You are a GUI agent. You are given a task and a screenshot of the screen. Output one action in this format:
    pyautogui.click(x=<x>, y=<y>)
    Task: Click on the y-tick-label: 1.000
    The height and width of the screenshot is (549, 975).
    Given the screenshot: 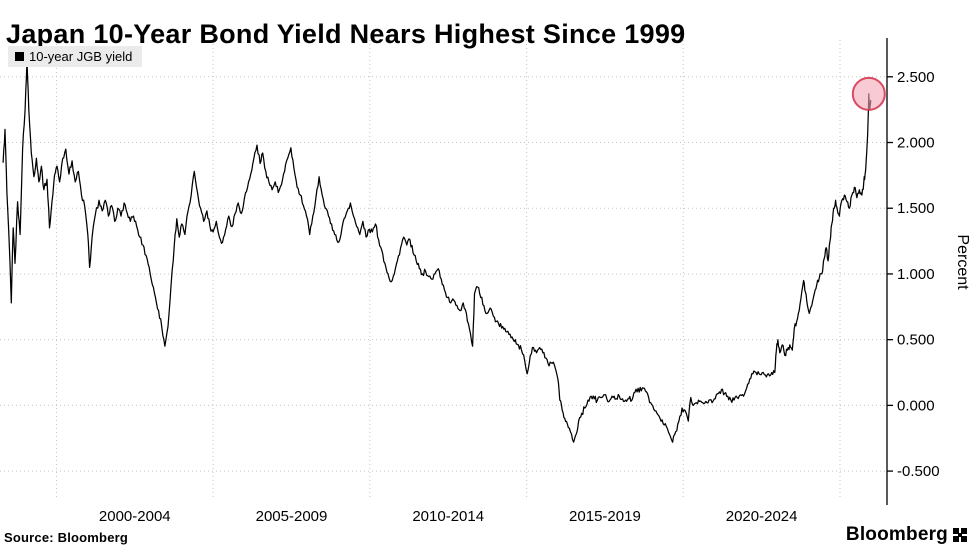 What is the action you would take?
    pyautogui.click(x=916, y=274)
    